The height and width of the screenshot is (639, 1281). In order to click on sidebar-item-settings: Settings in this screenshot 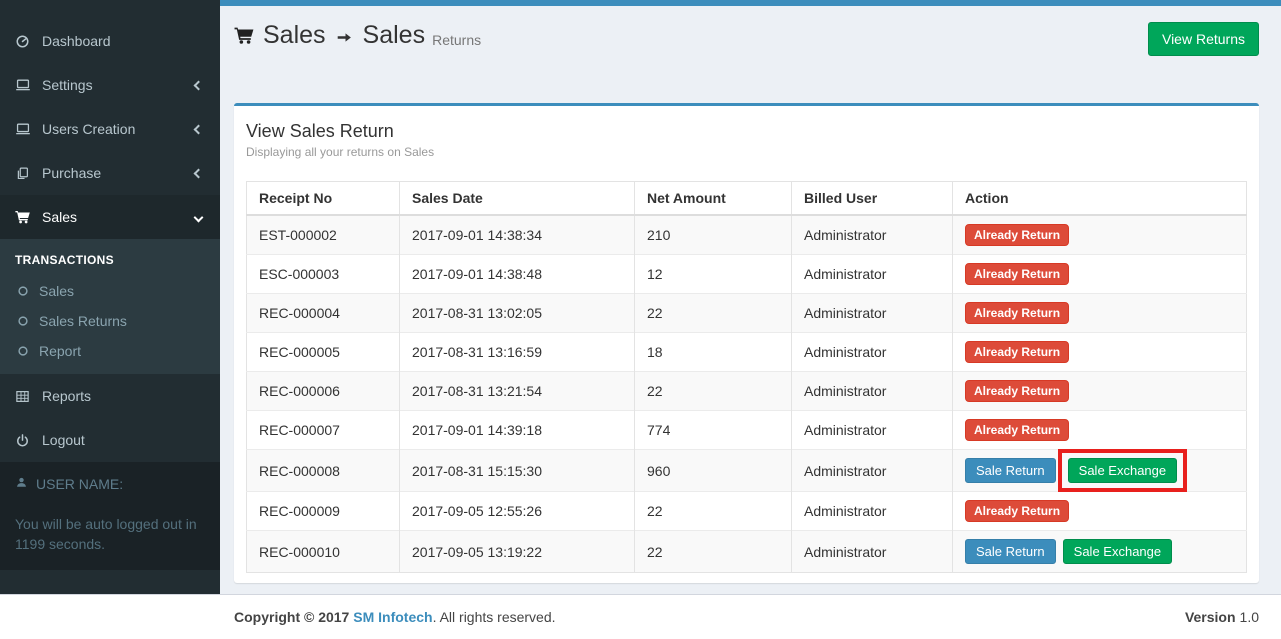, I will do `click(110, 85)`.